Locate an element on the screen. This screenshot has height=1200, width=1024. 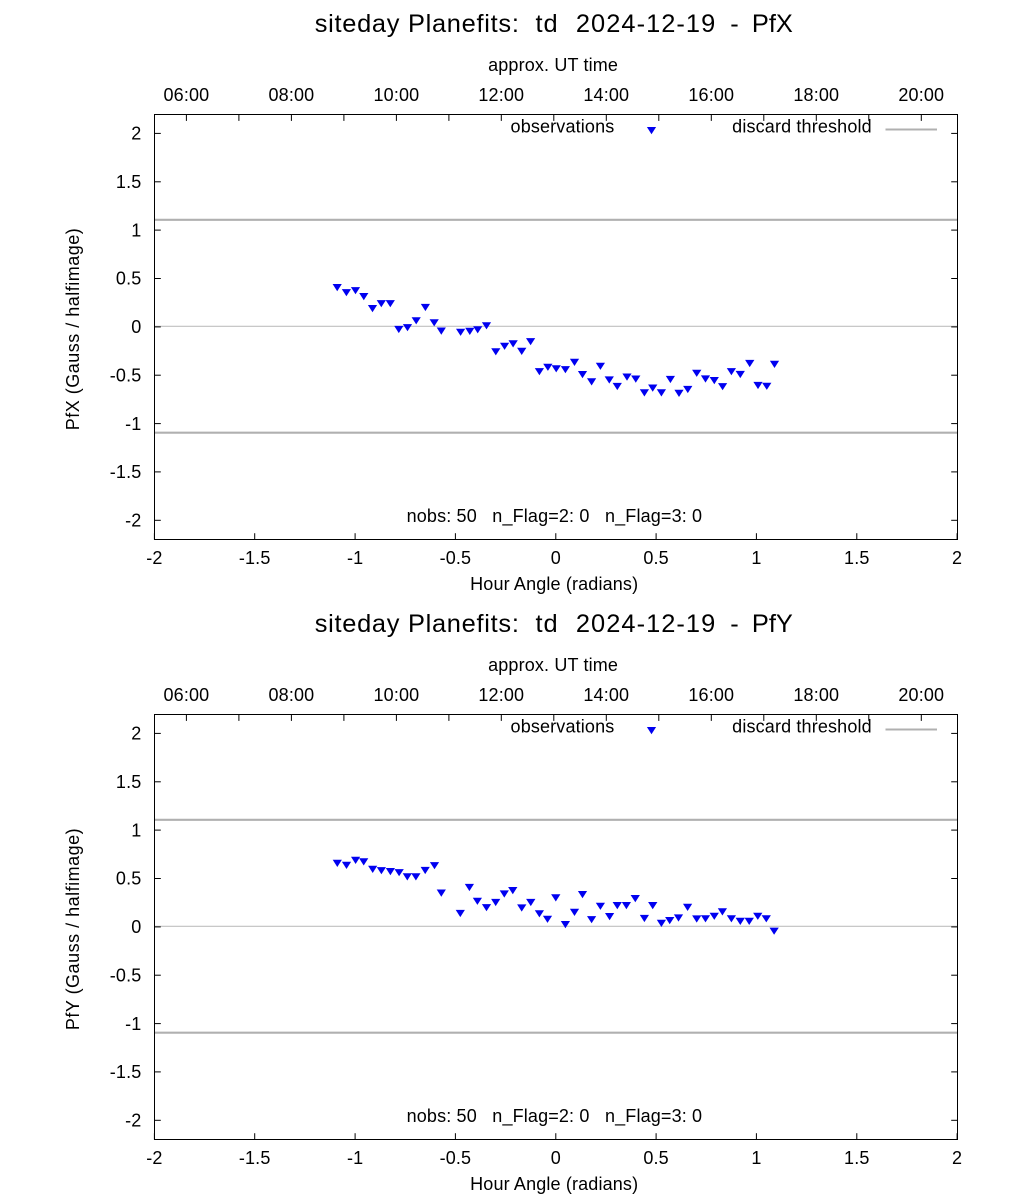
svg-text: PfX is located at coordinates (772, 24).